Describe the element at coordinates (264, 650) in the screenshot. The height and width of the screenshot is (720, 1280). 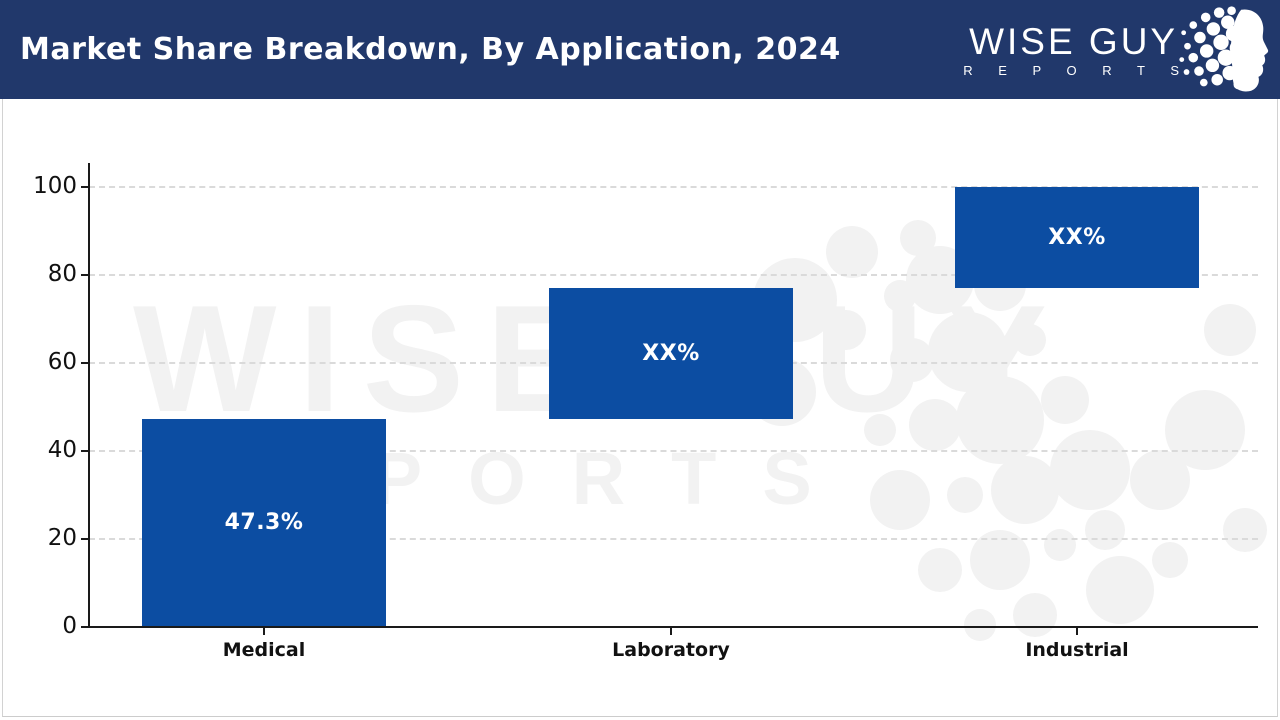
I see `x-category-label-medical: Medical` at that location.